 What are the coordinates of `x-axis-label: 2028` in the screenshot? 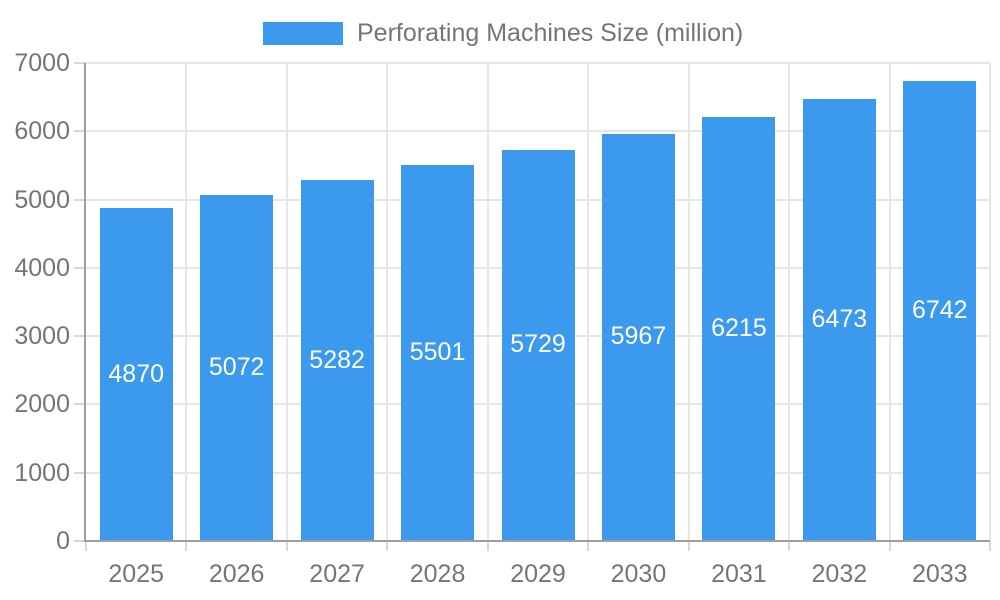 It's located at (437, 574).